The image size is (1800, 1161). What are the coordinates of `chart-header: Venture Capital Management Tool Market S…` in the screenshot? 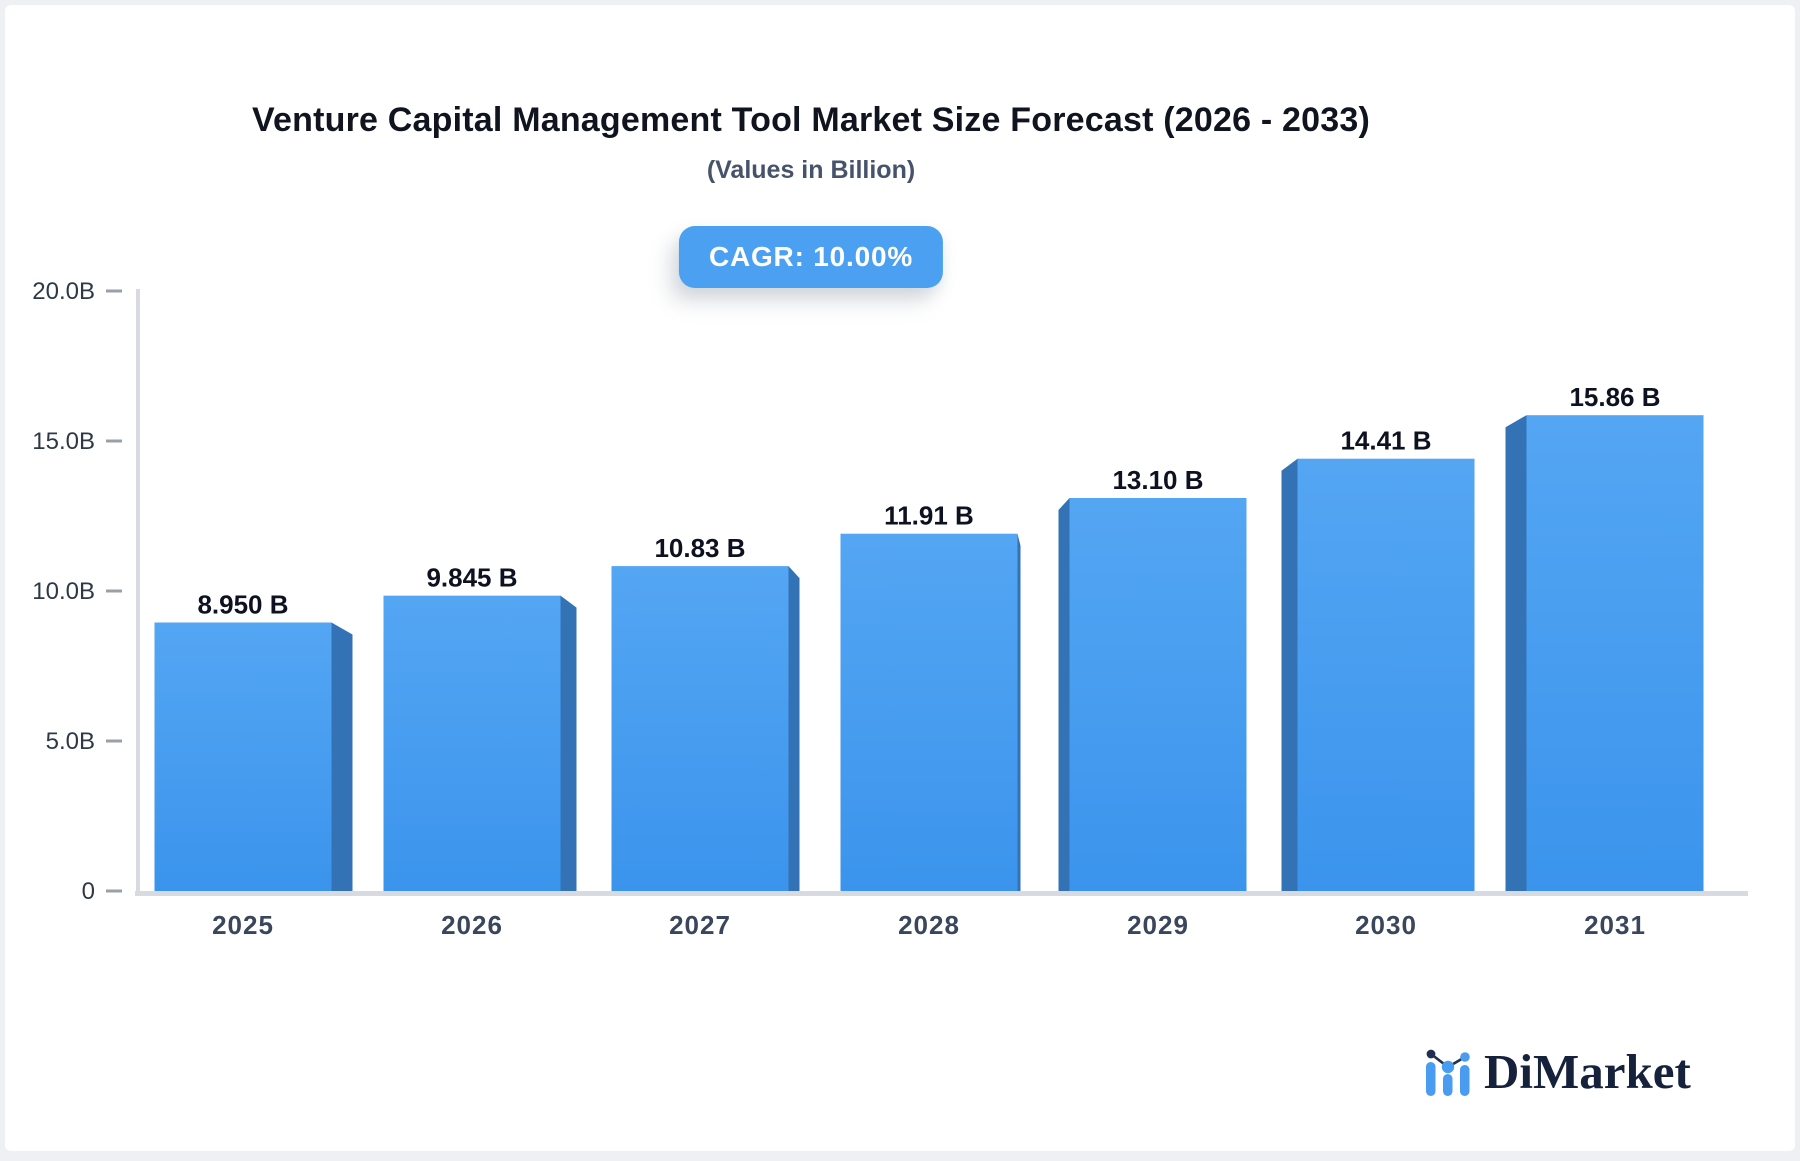 It's located at (811, 143).